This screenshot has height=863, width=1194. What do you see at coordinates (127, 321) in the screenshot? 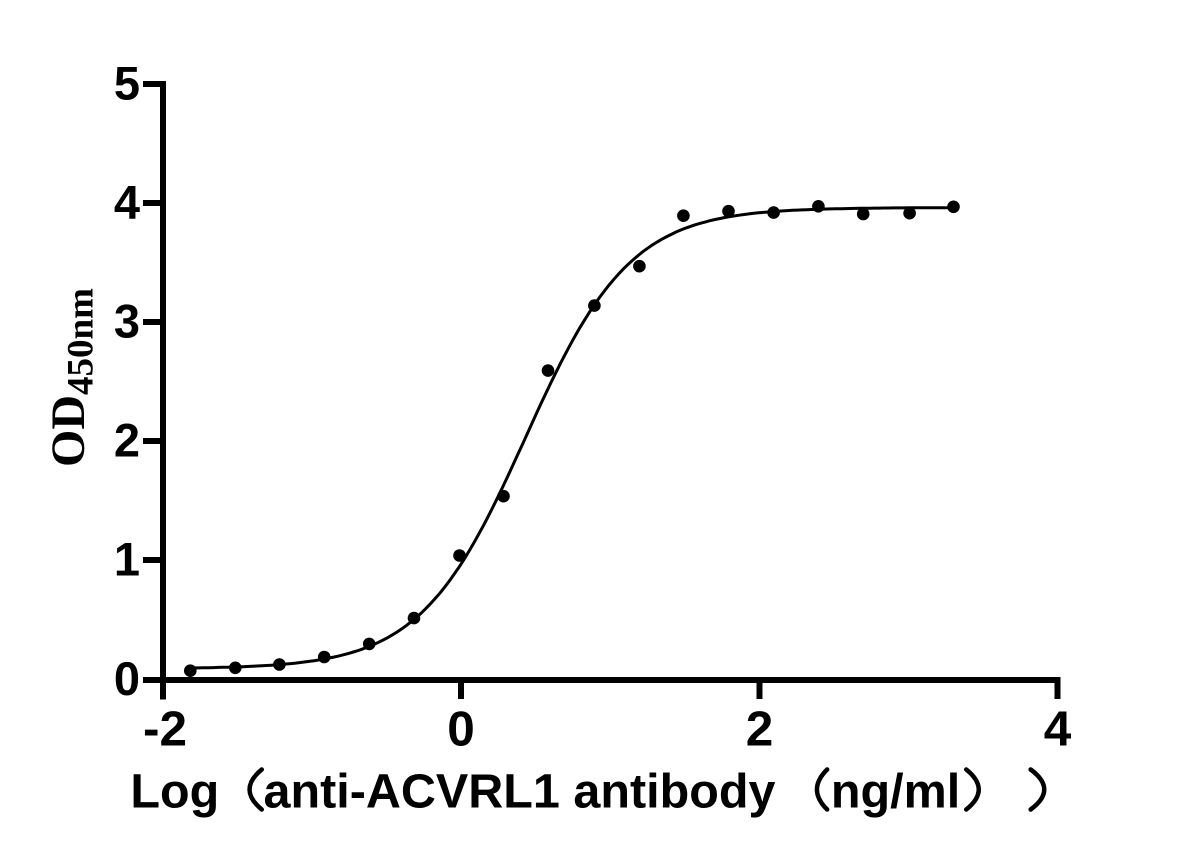
I see `svg-text: 3` at bounding box center [127, 321].